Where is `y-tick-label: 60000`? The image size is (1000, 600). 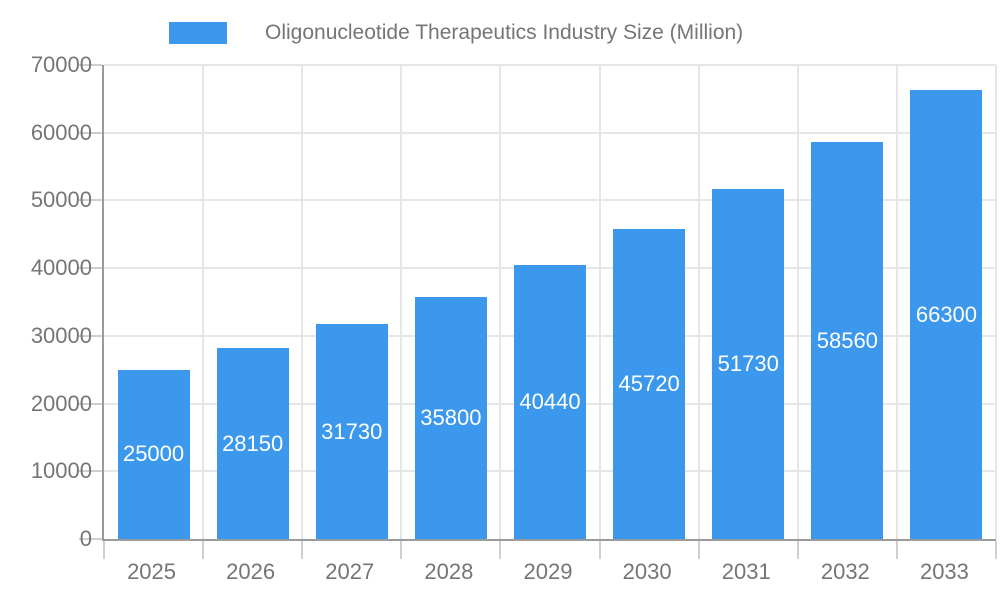 y-tick-label: 60000 is located at coordinates (61, 132).